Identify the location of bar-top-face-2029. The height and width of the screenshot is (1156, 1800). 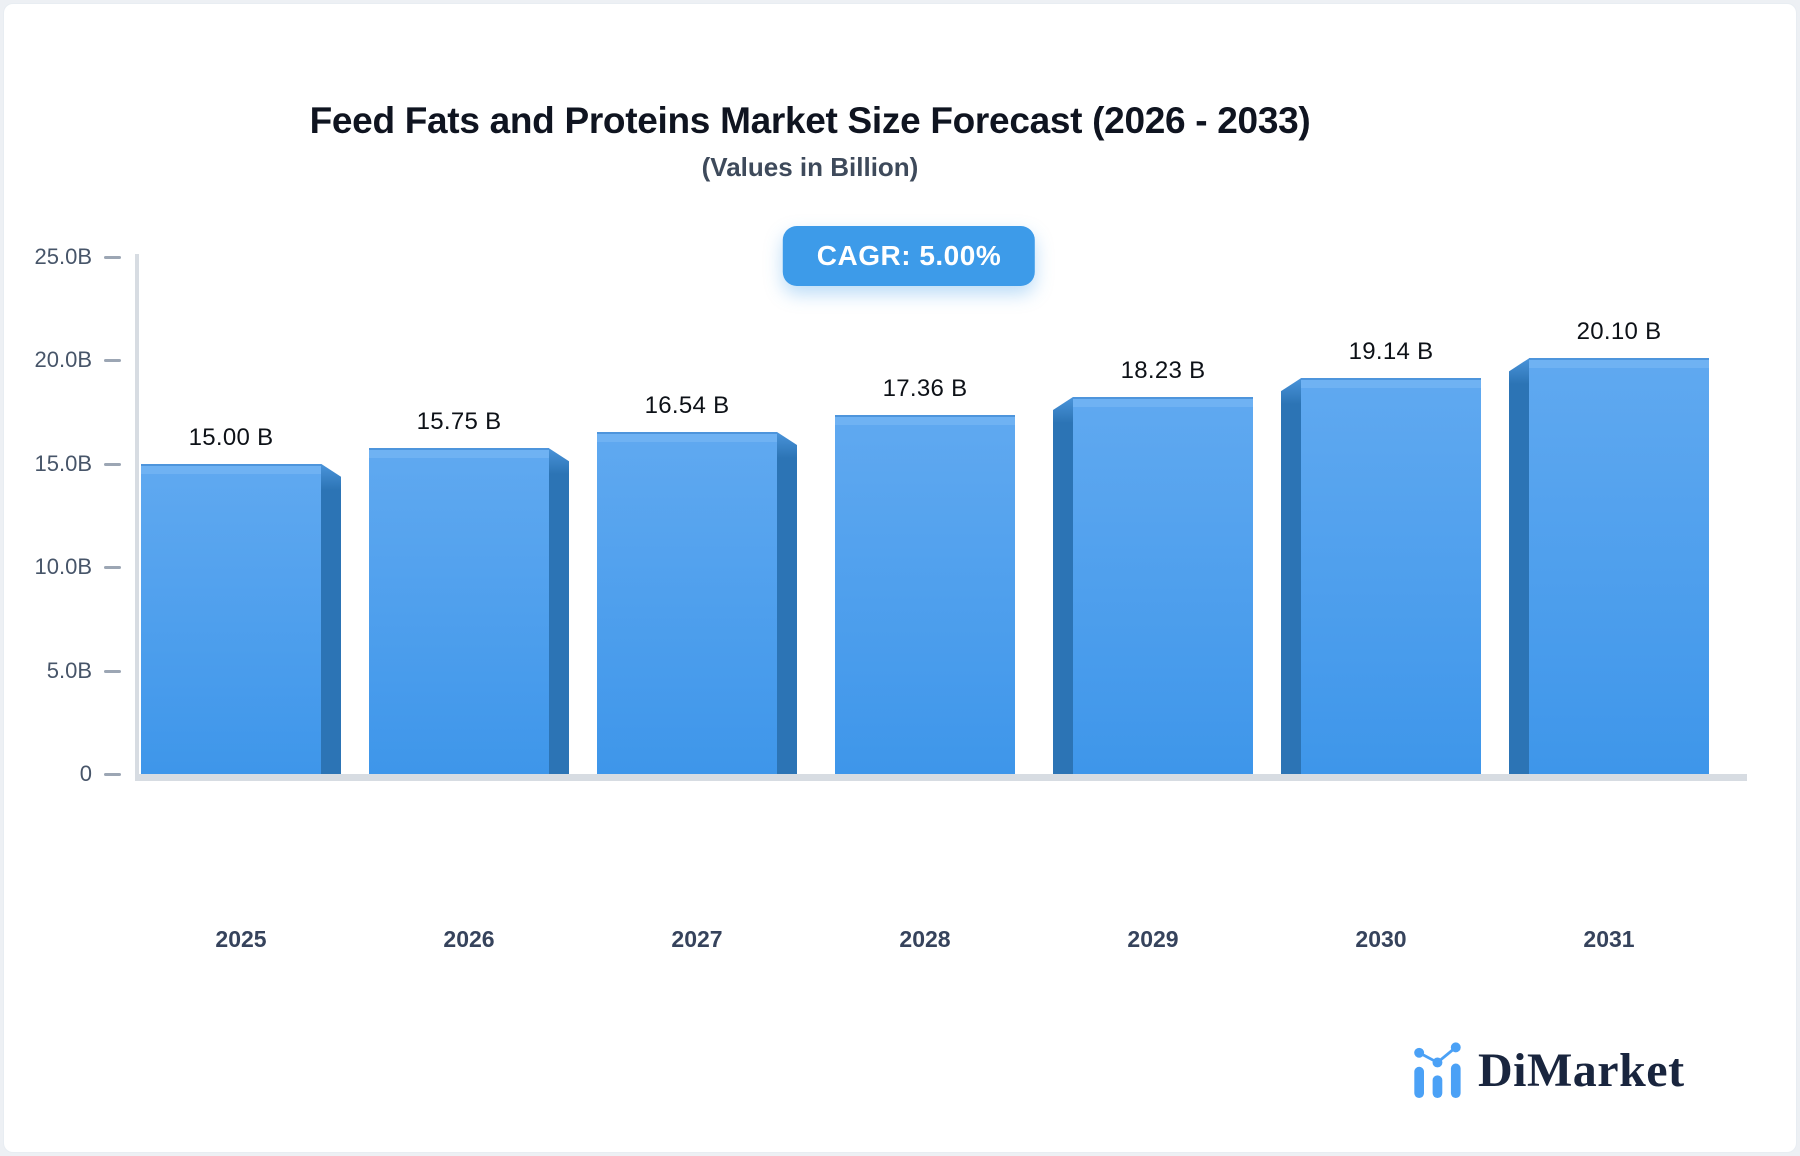
(1163, 402).